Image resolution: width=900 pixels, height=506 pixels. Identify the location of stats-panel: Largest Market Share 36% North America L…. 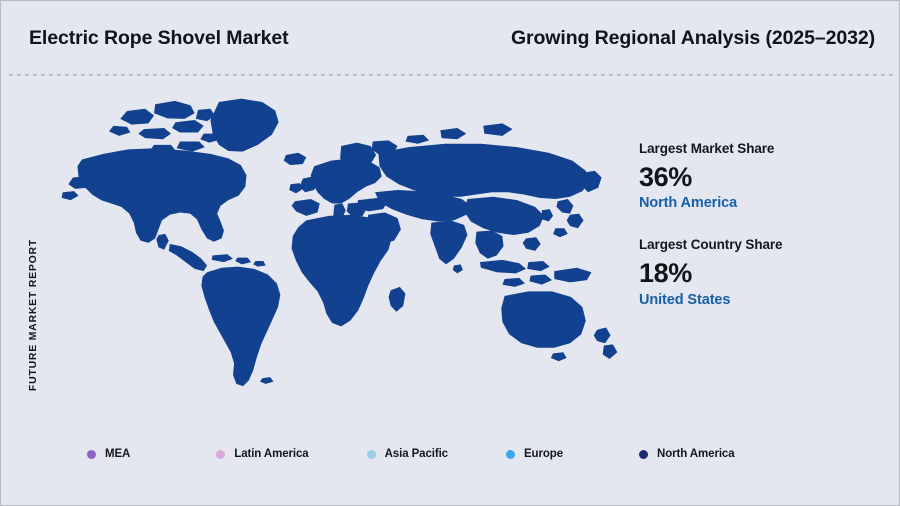
(759, 224).